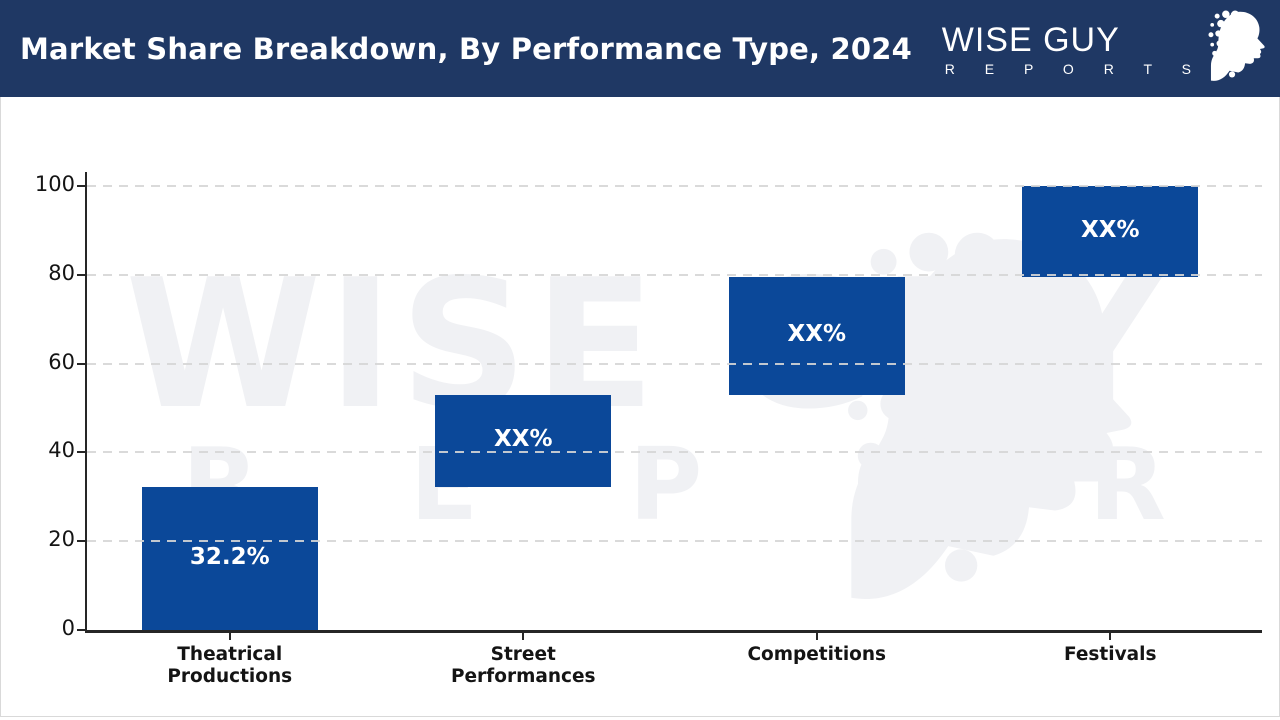  I want to click on x-category-label: Festivals, so click(1110, 655).